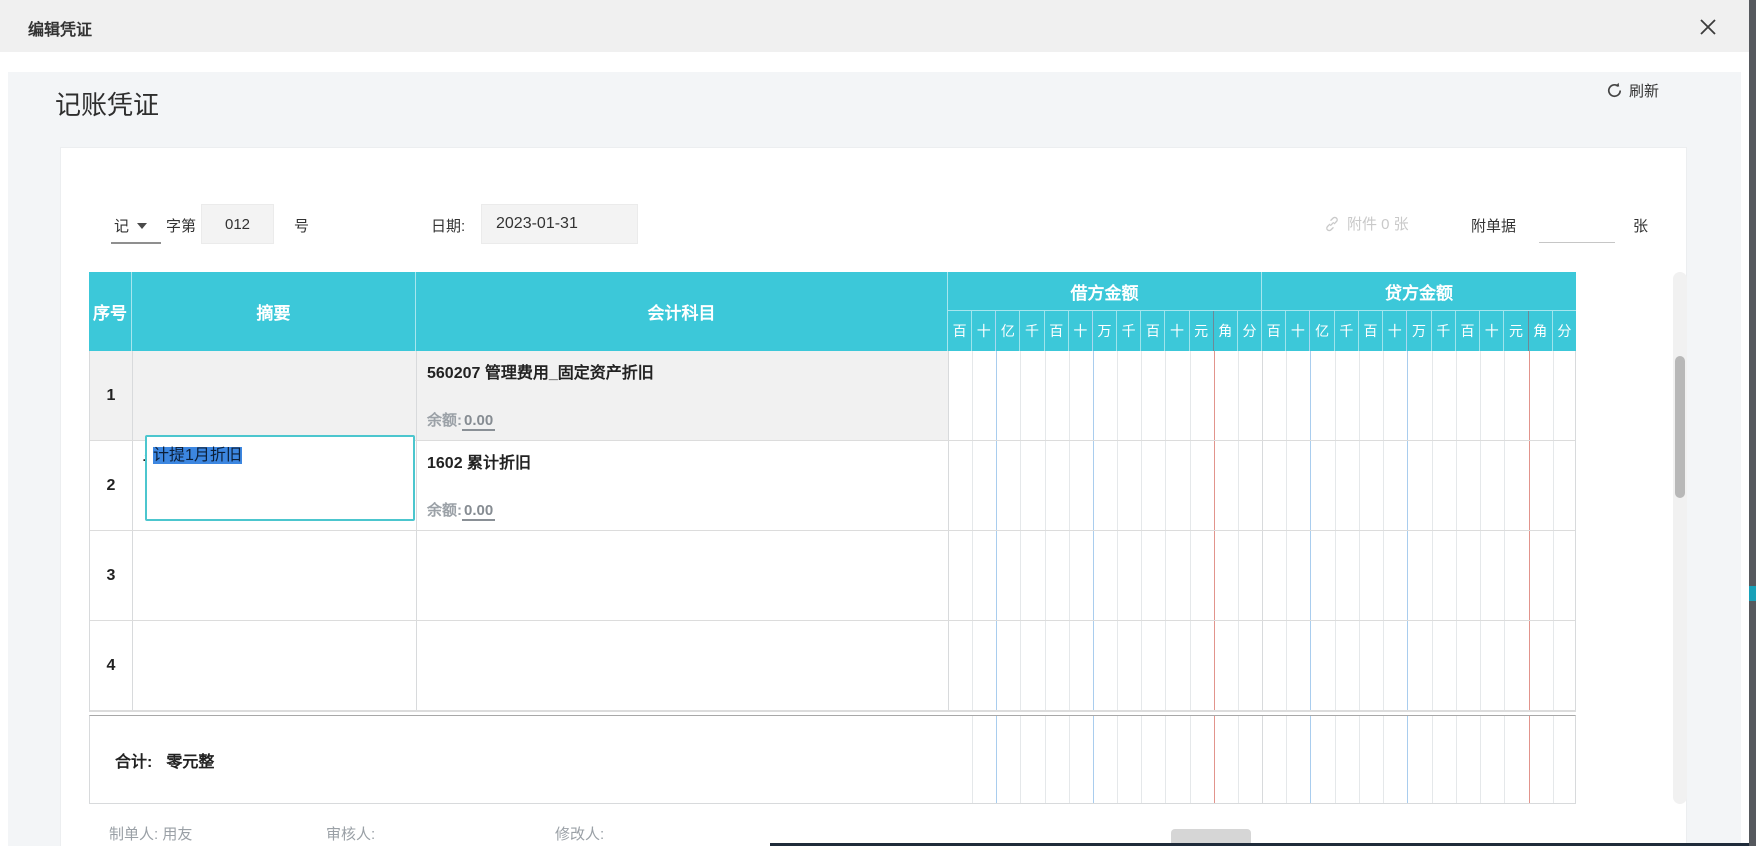 Image resolution: width=1756 pixels, height=846 pixels. I want to click on vertical-scrollbar, so click(1680, 538).